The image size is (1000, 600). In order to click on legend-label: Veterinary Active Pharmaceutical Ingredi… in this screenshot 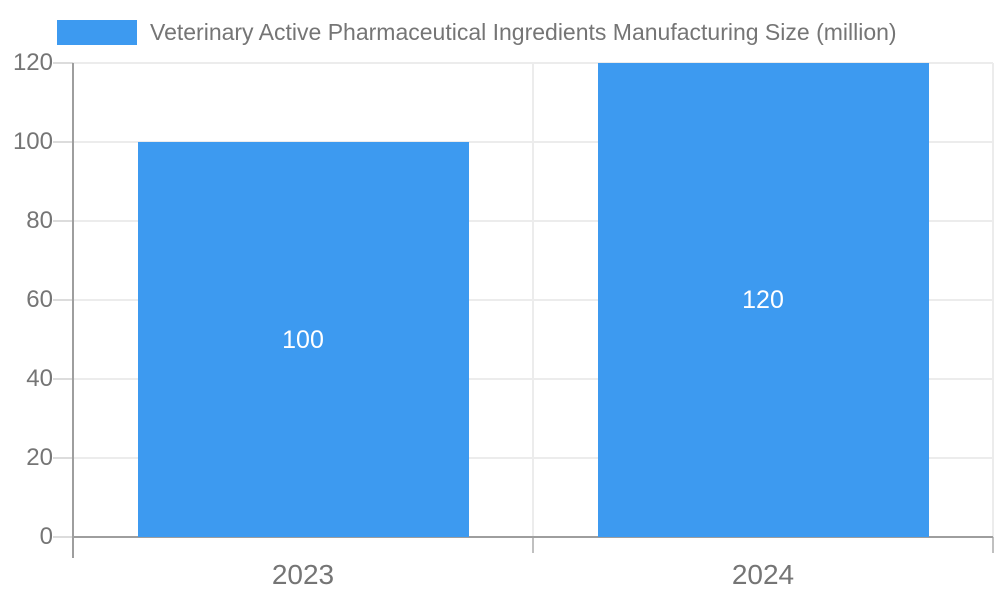, I will do `click(523, 32)`.